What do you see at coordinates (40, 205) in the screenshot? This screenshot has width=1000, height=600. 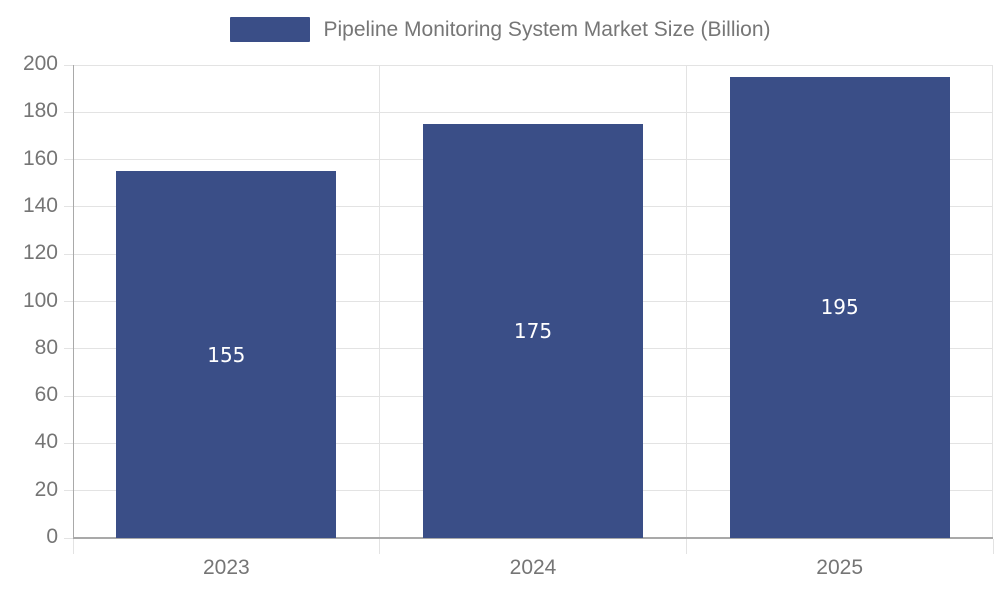 I see `y-axis-tick-label: 140` at bounding box center [40, 205].